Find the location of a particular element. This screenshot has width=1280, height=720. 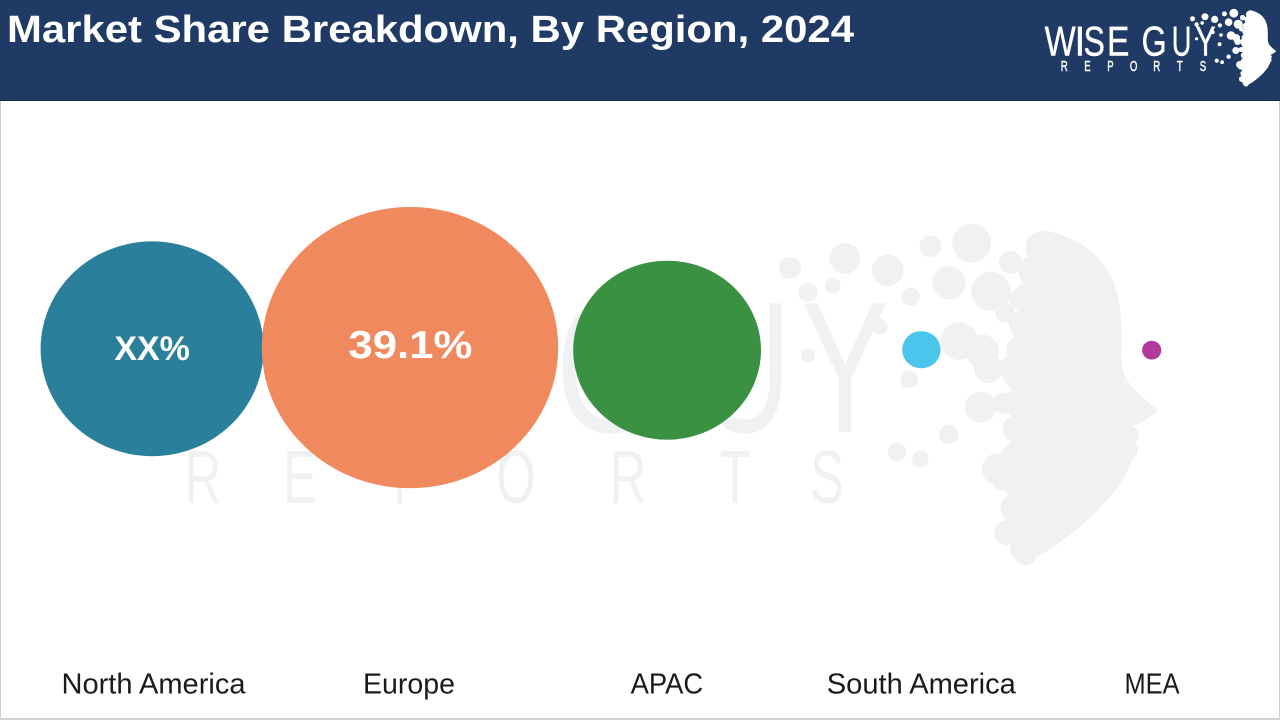

svg-text: South America is located at coordinates (921, 685).